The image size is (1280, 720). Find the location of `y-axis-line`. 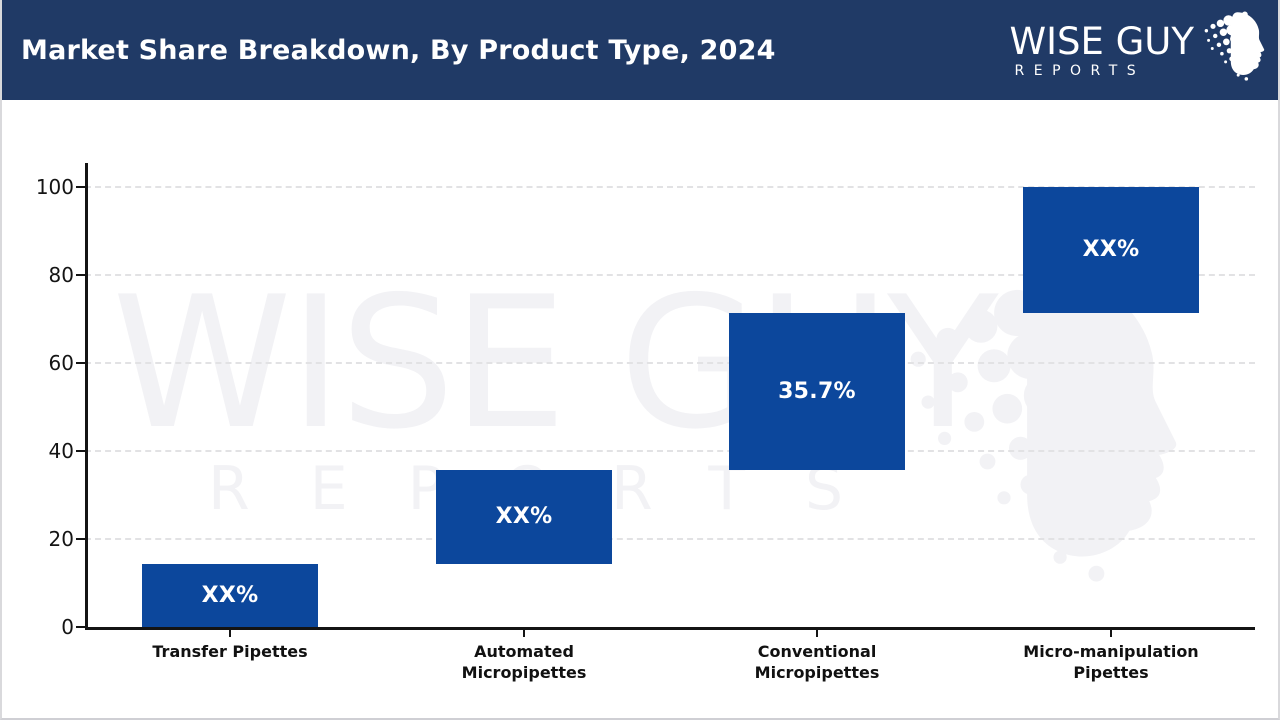

y-axis-line is located at coordinates (86, 396).